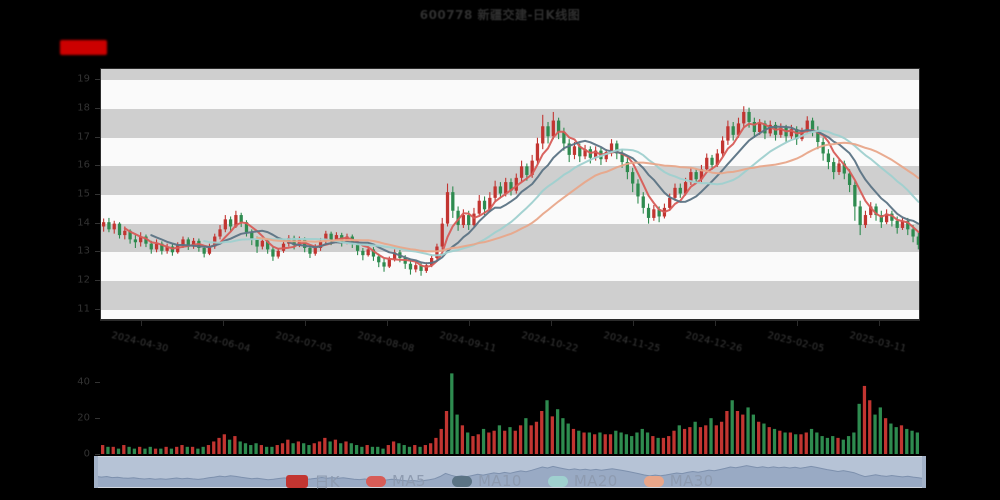 The image size is (1000, 500). I want to click on price-axis-label: 11, so click(83, 309).